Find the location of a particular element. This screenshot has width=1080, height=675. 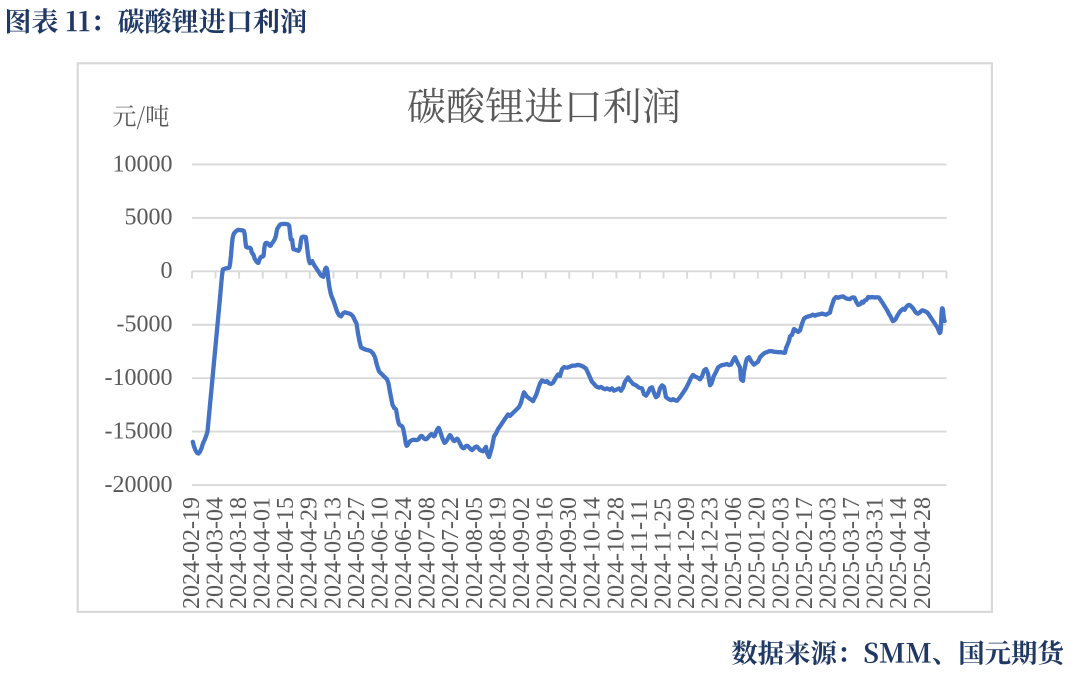

svg-text: 2025-03-31 is located at coordinates (876, 553).